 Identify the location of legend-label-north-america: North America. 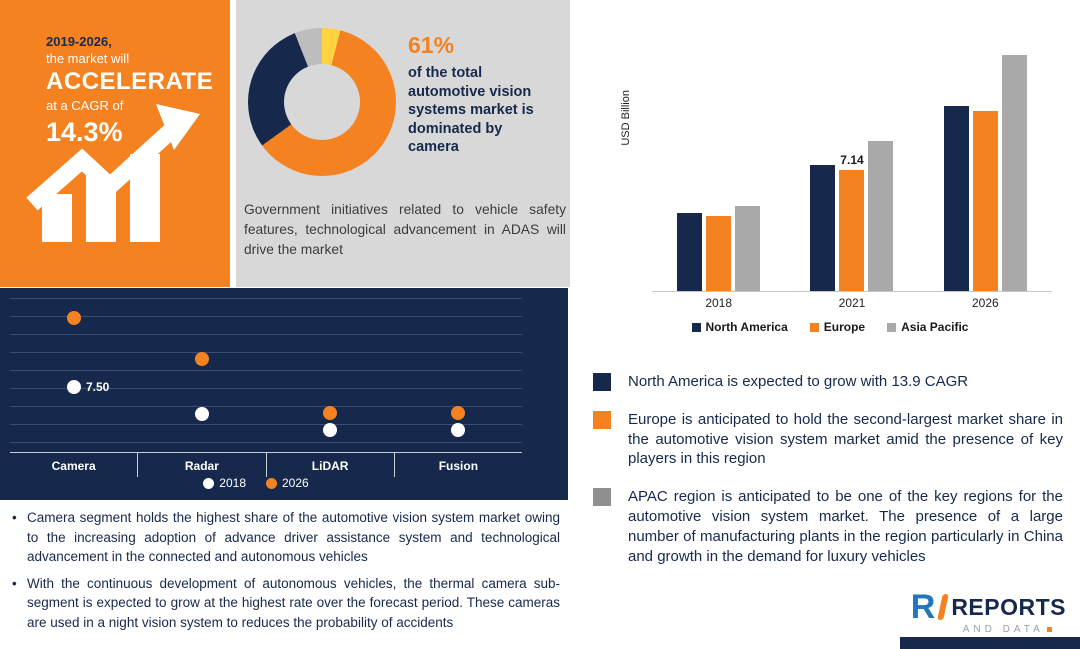
(746, 327).